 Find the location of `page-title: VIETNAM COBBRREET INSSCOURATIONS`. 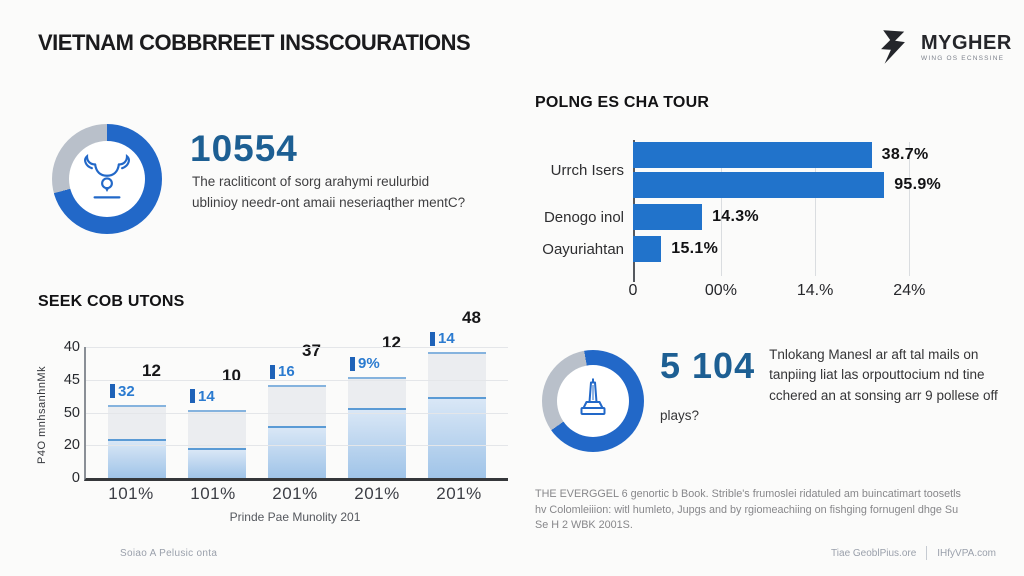

page-title: VIETNAM COBBRREET INSSCOURATIONS is located at coordinates (254, 42).